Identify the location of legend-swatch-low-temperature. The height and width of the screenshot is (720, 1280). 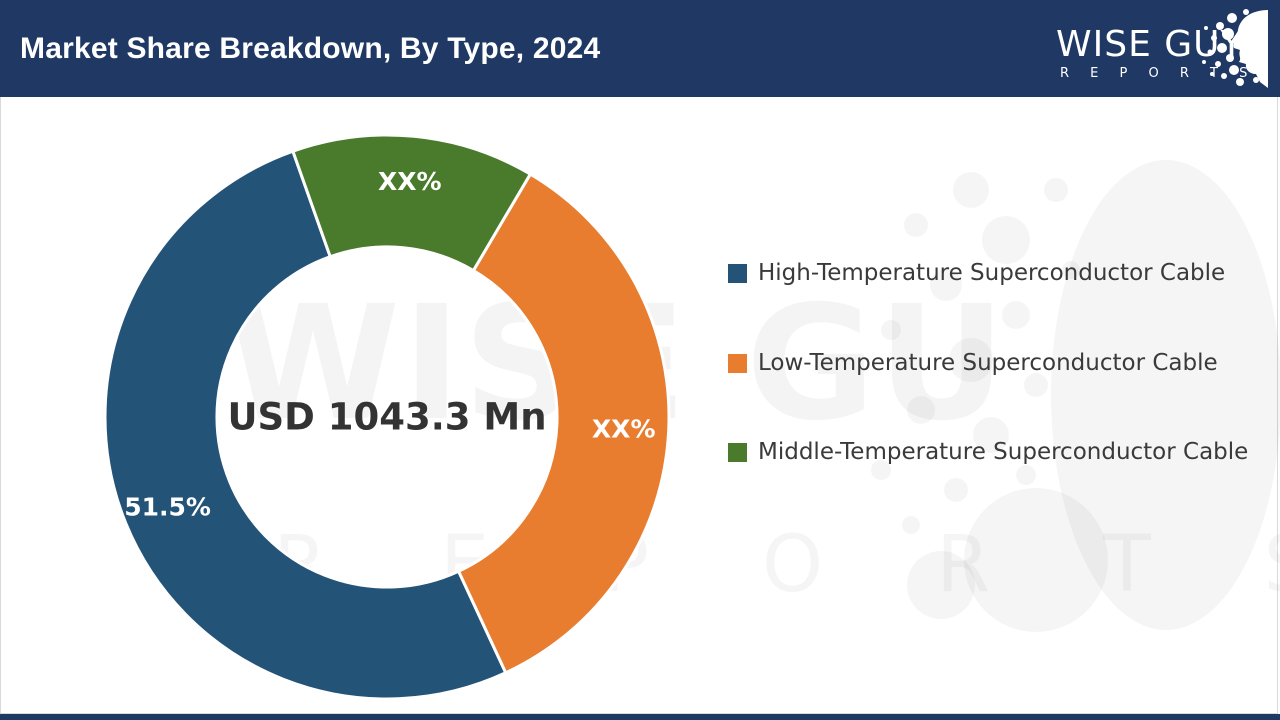
(737, 363).